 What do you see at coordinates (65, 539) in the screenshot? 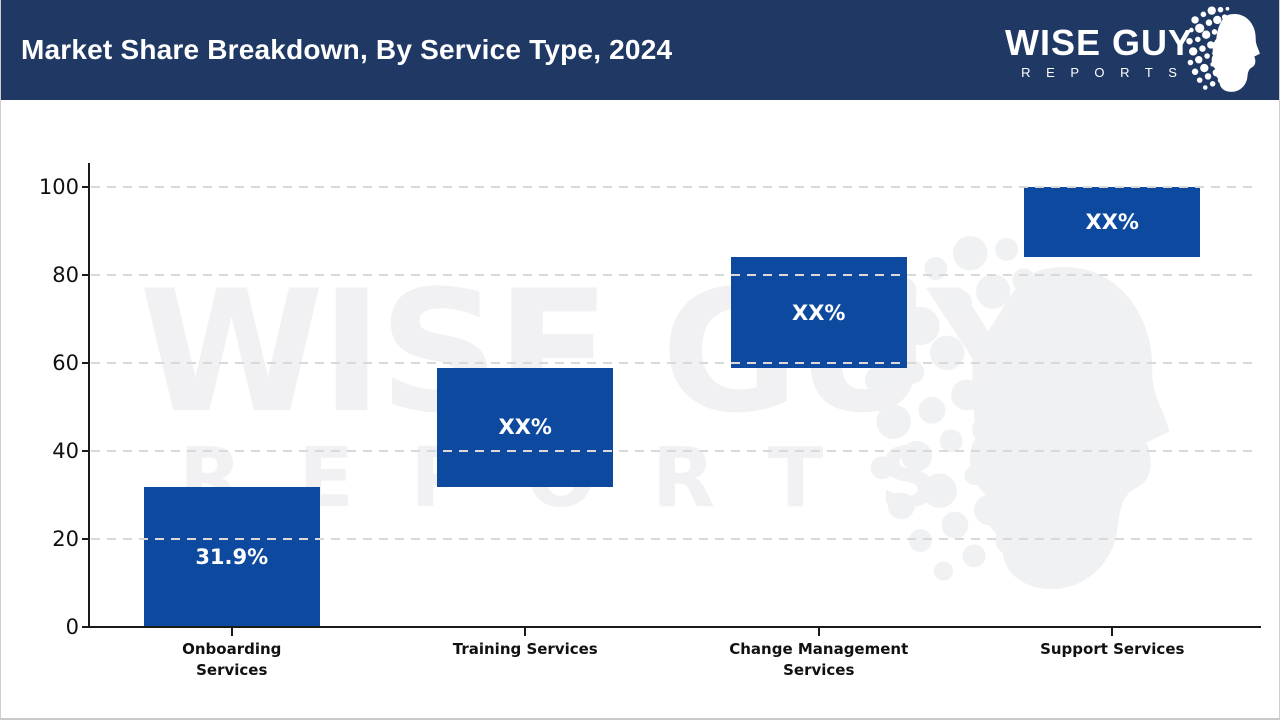
I see `y-tick-label: 20` at bounding box center [65, 539].